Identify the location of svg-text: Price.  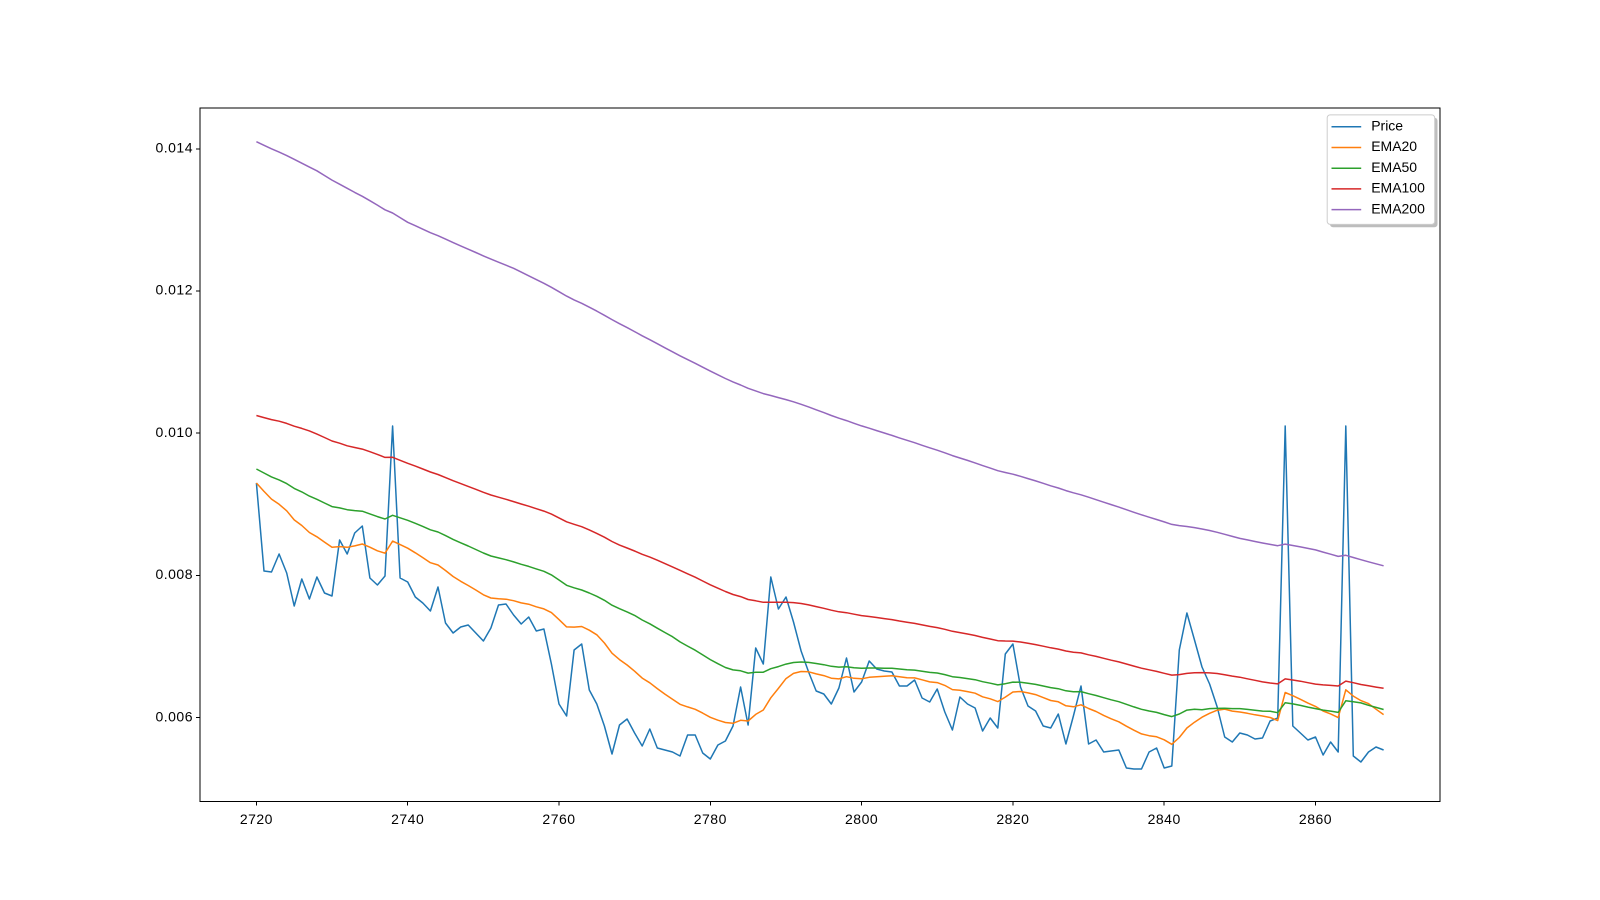
(1387, 126).